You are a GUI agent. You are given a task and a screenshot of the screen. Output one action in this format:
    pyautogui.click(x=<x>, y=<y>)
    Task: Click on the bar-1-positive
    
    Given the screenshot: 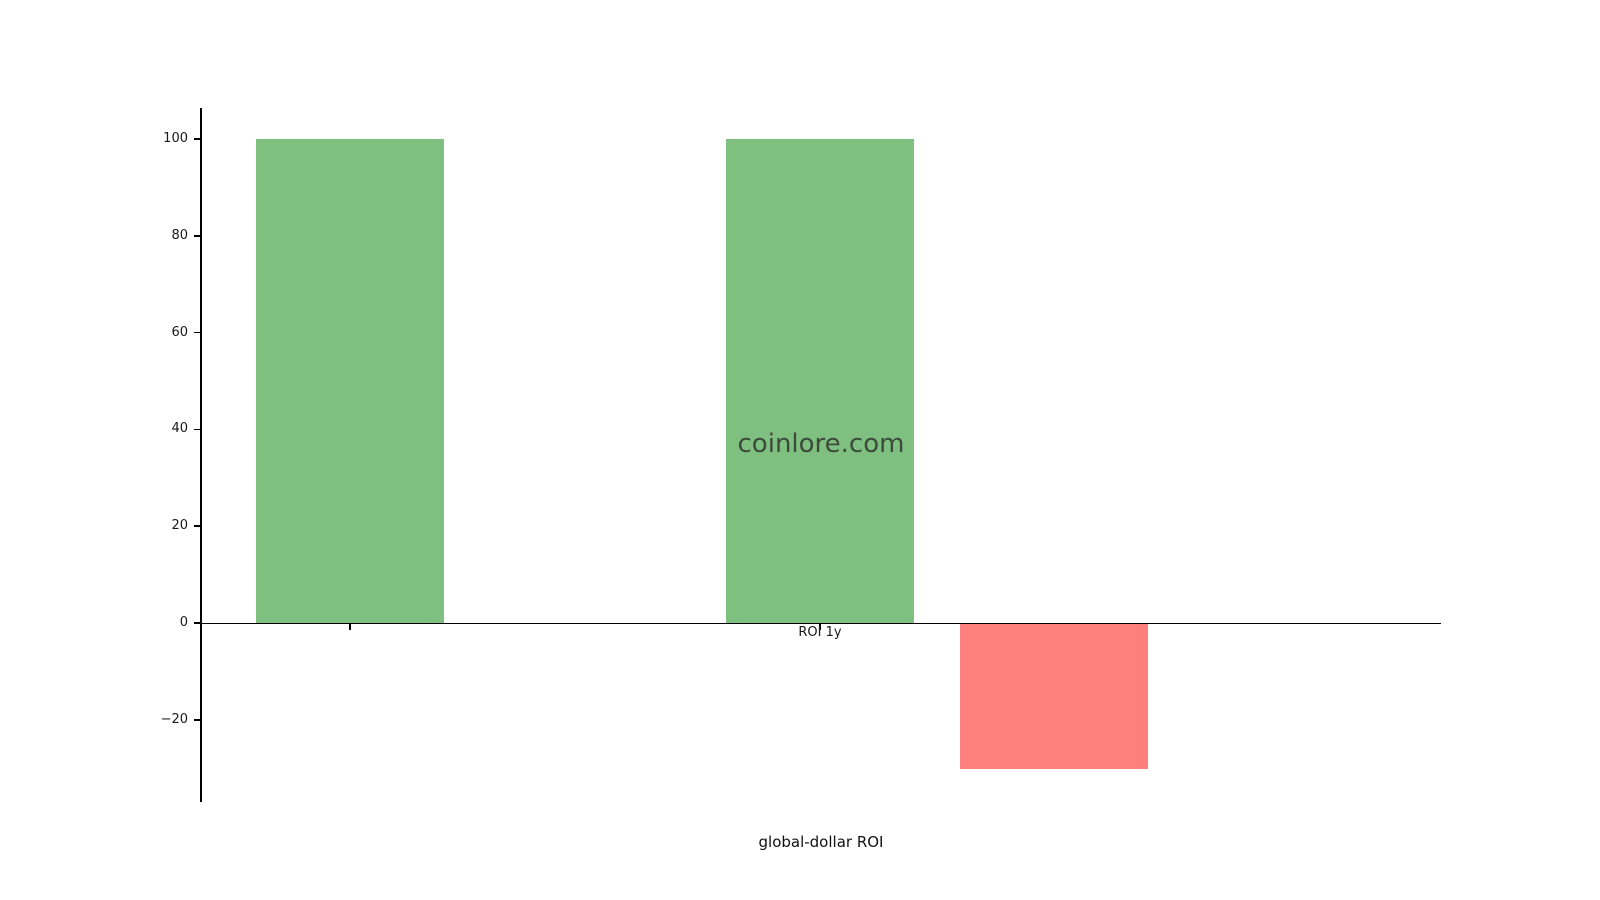 What is the action you would take?
    pyautogui.click(x=350, y=381)
    